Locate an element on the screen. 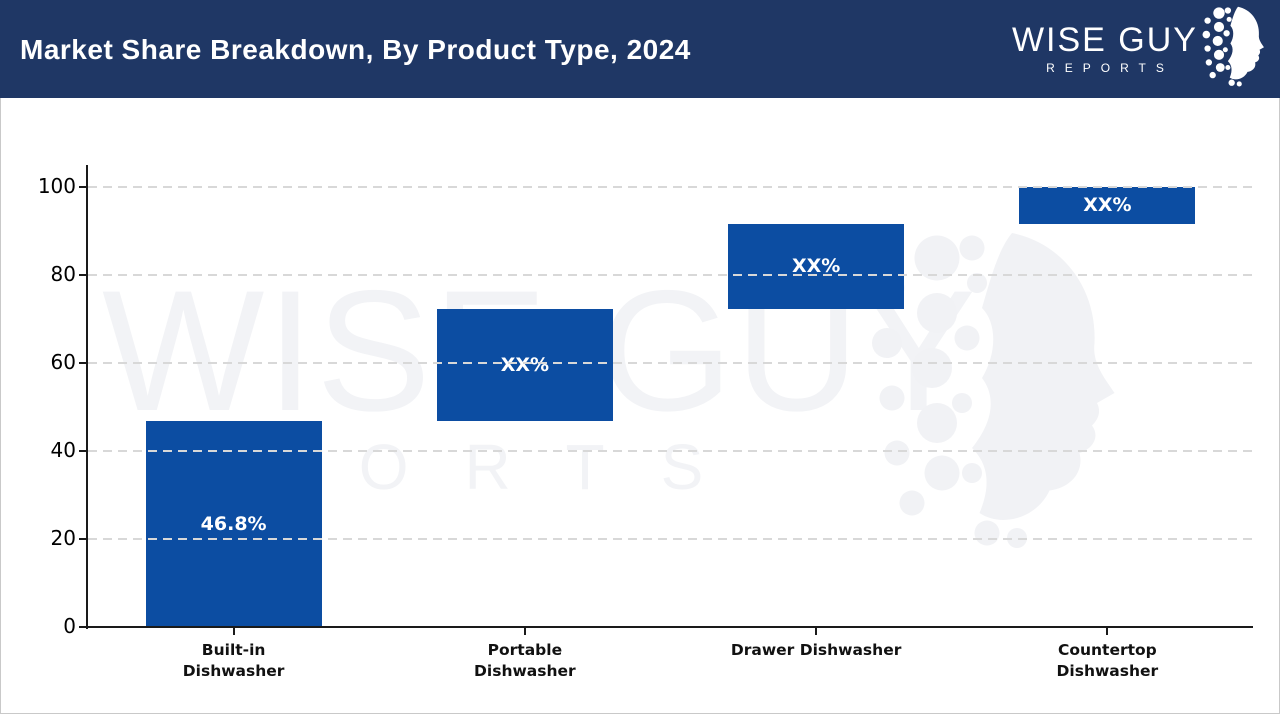 This screenshot has width=1280, height=720. category-label-drawer-dishwasher: Drawer Dishwasher is located at coordinates (816, 650).